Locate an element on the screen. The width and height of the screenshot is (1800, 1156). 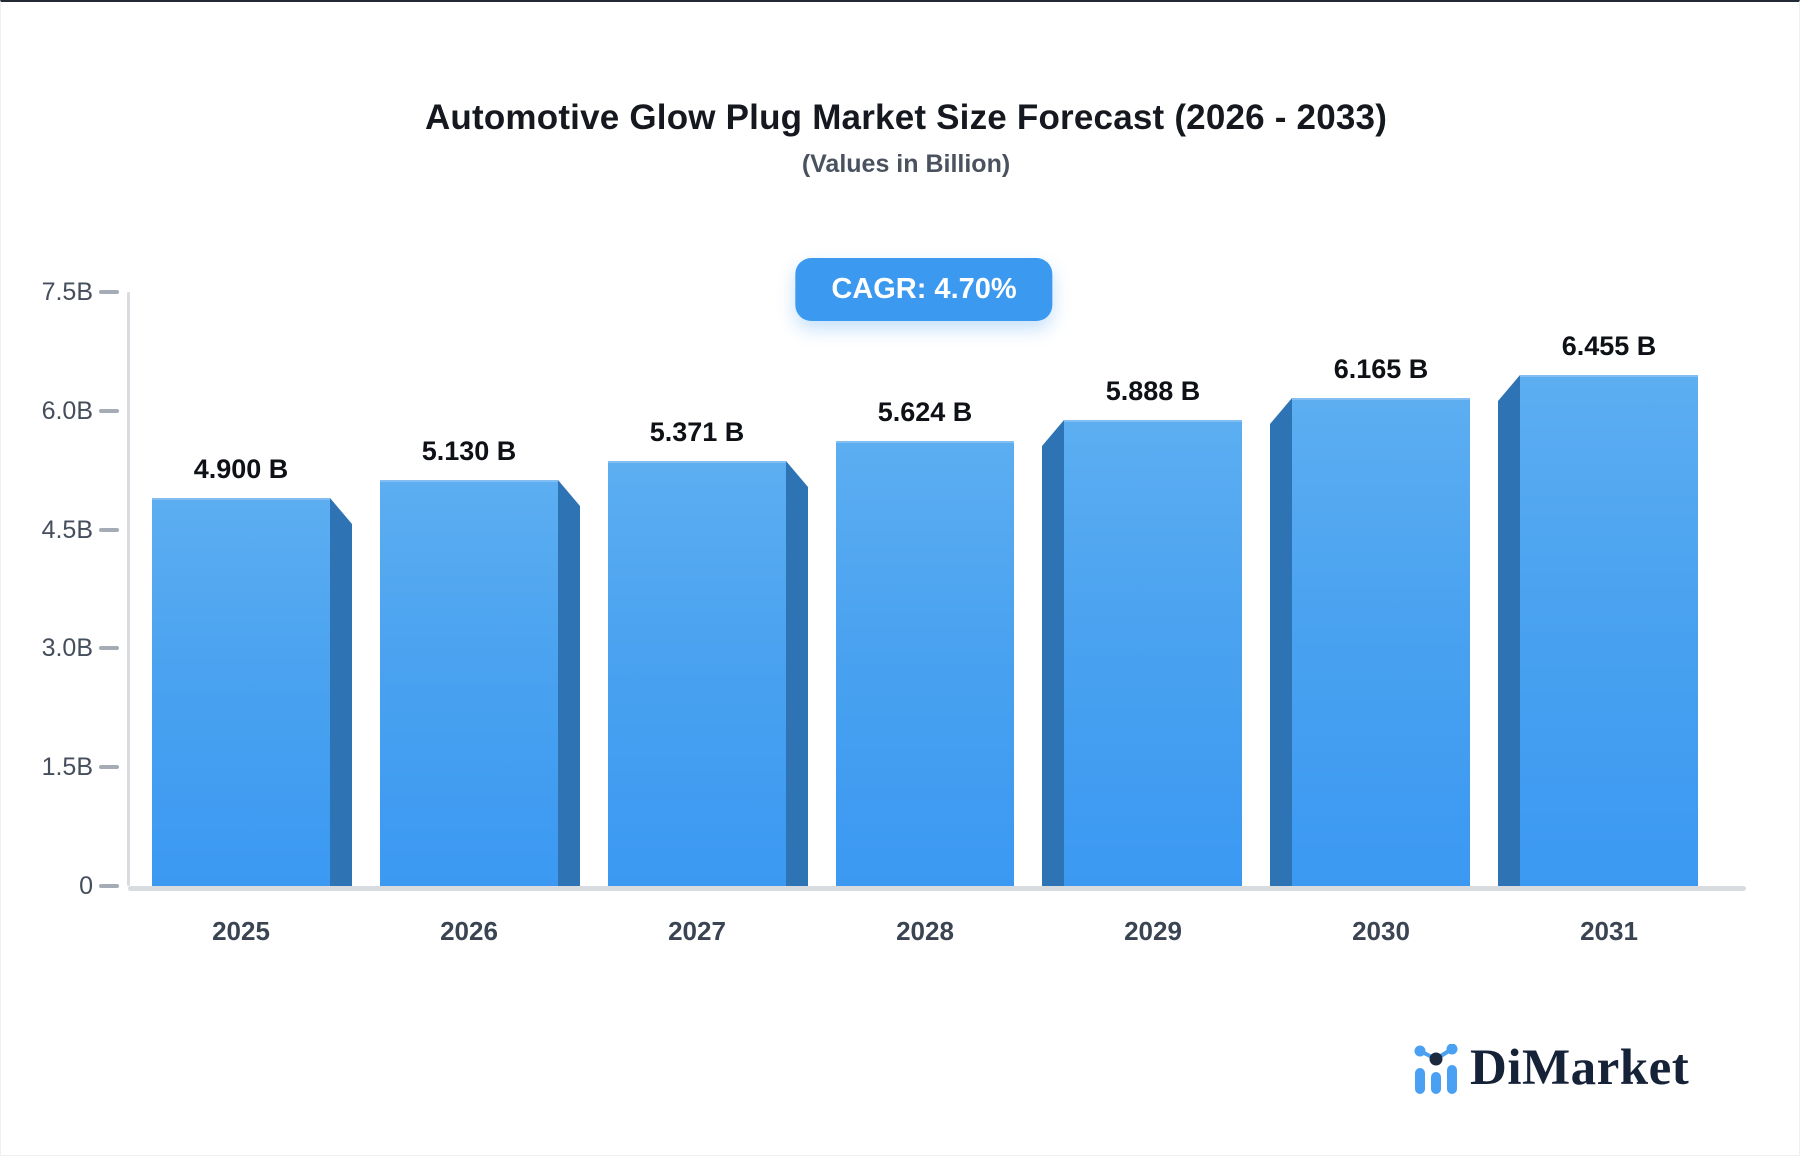
y-axis-tick-label: 7.5B is located at coordinates (67, 292).